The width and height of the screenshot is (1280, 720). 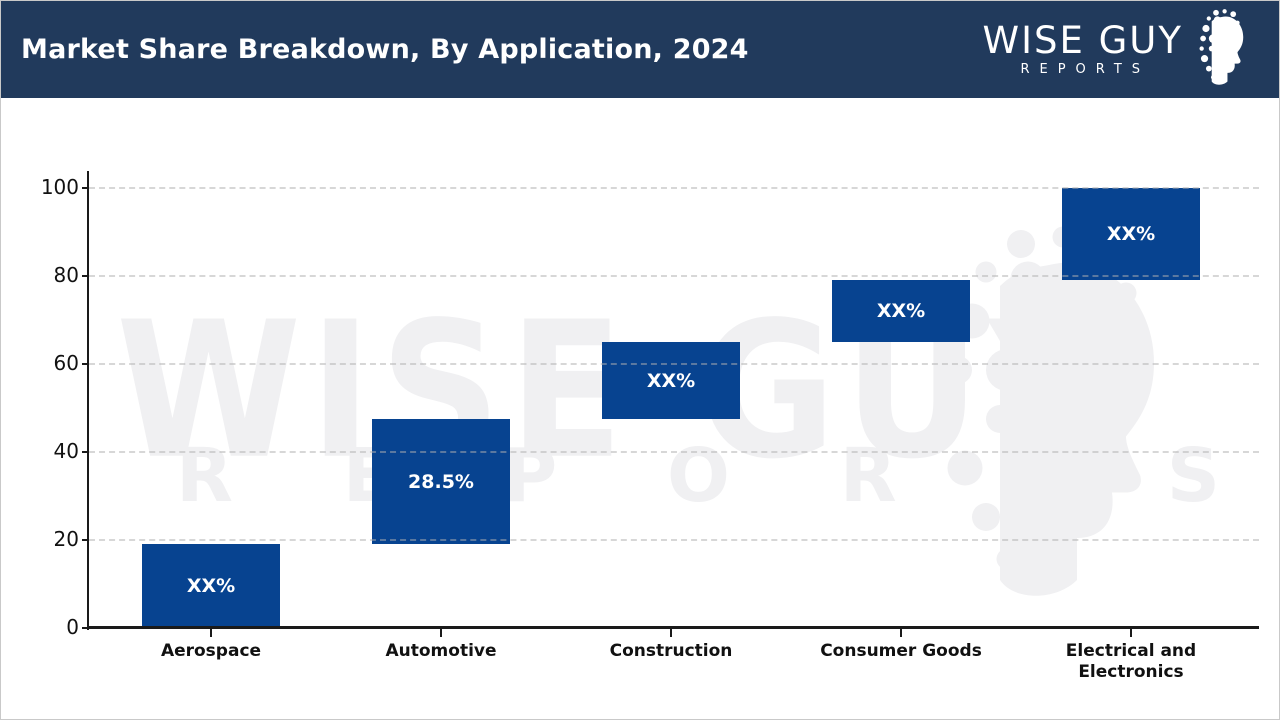 I want to click on y-tick-label: 100, so click(x=59, y=187).